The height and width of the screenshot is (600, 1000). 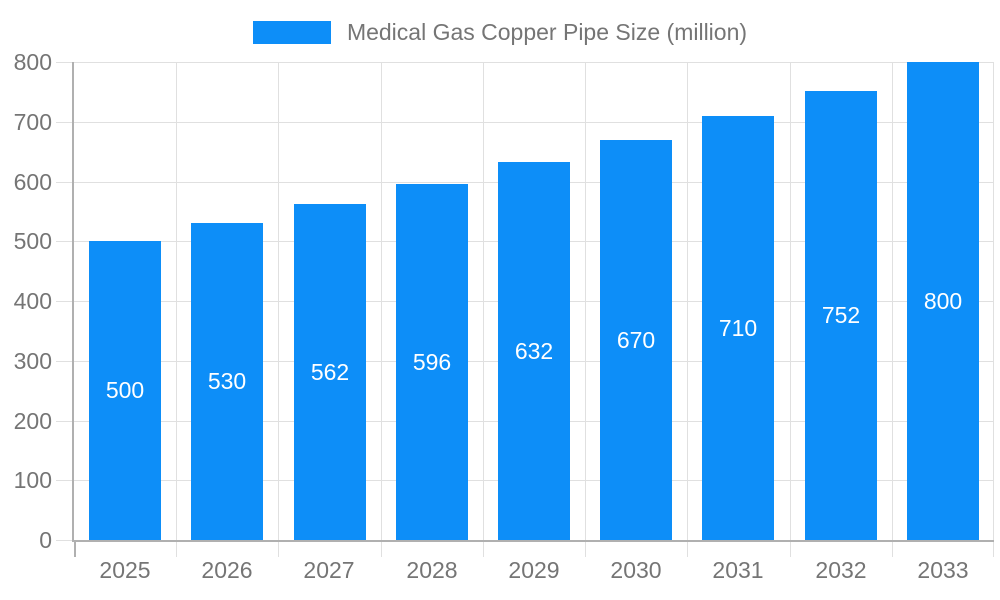 I want to click on bar-value-label: 752, so click(x=841, y=315).